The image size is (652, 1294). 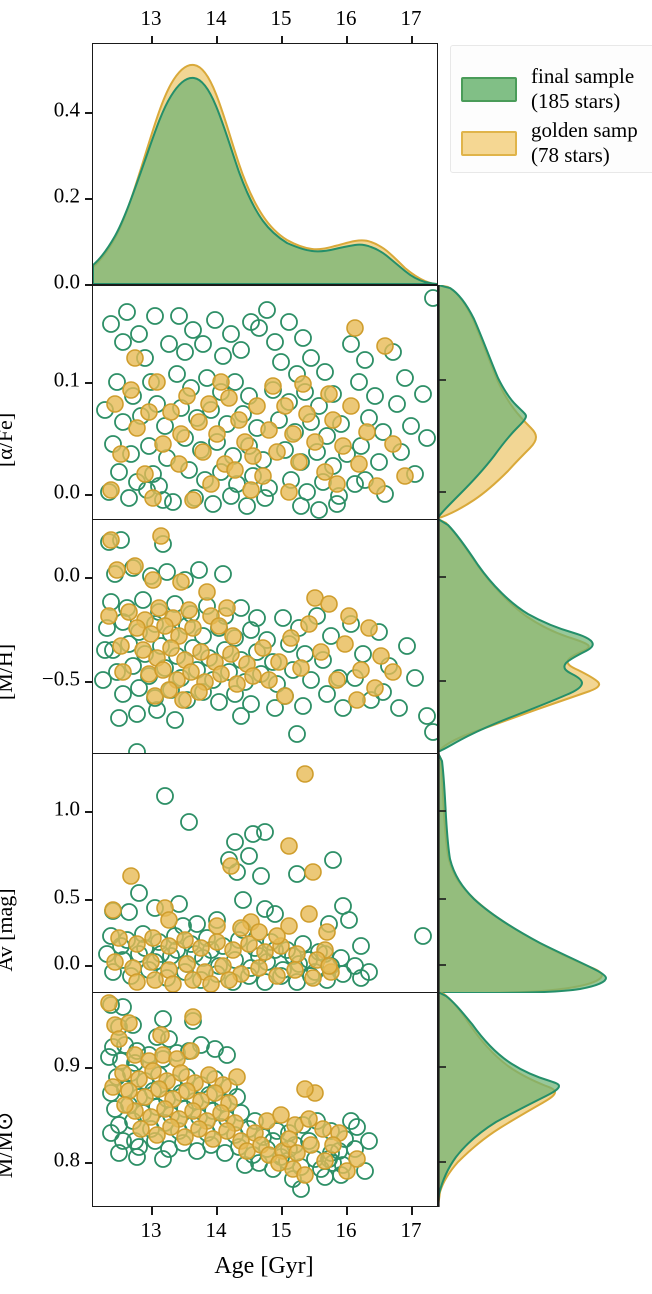 What do you see at coordinates (281, 18) in the screenshot?
I see `top-x-tick-15: 15` at bounding box center [281, 18].